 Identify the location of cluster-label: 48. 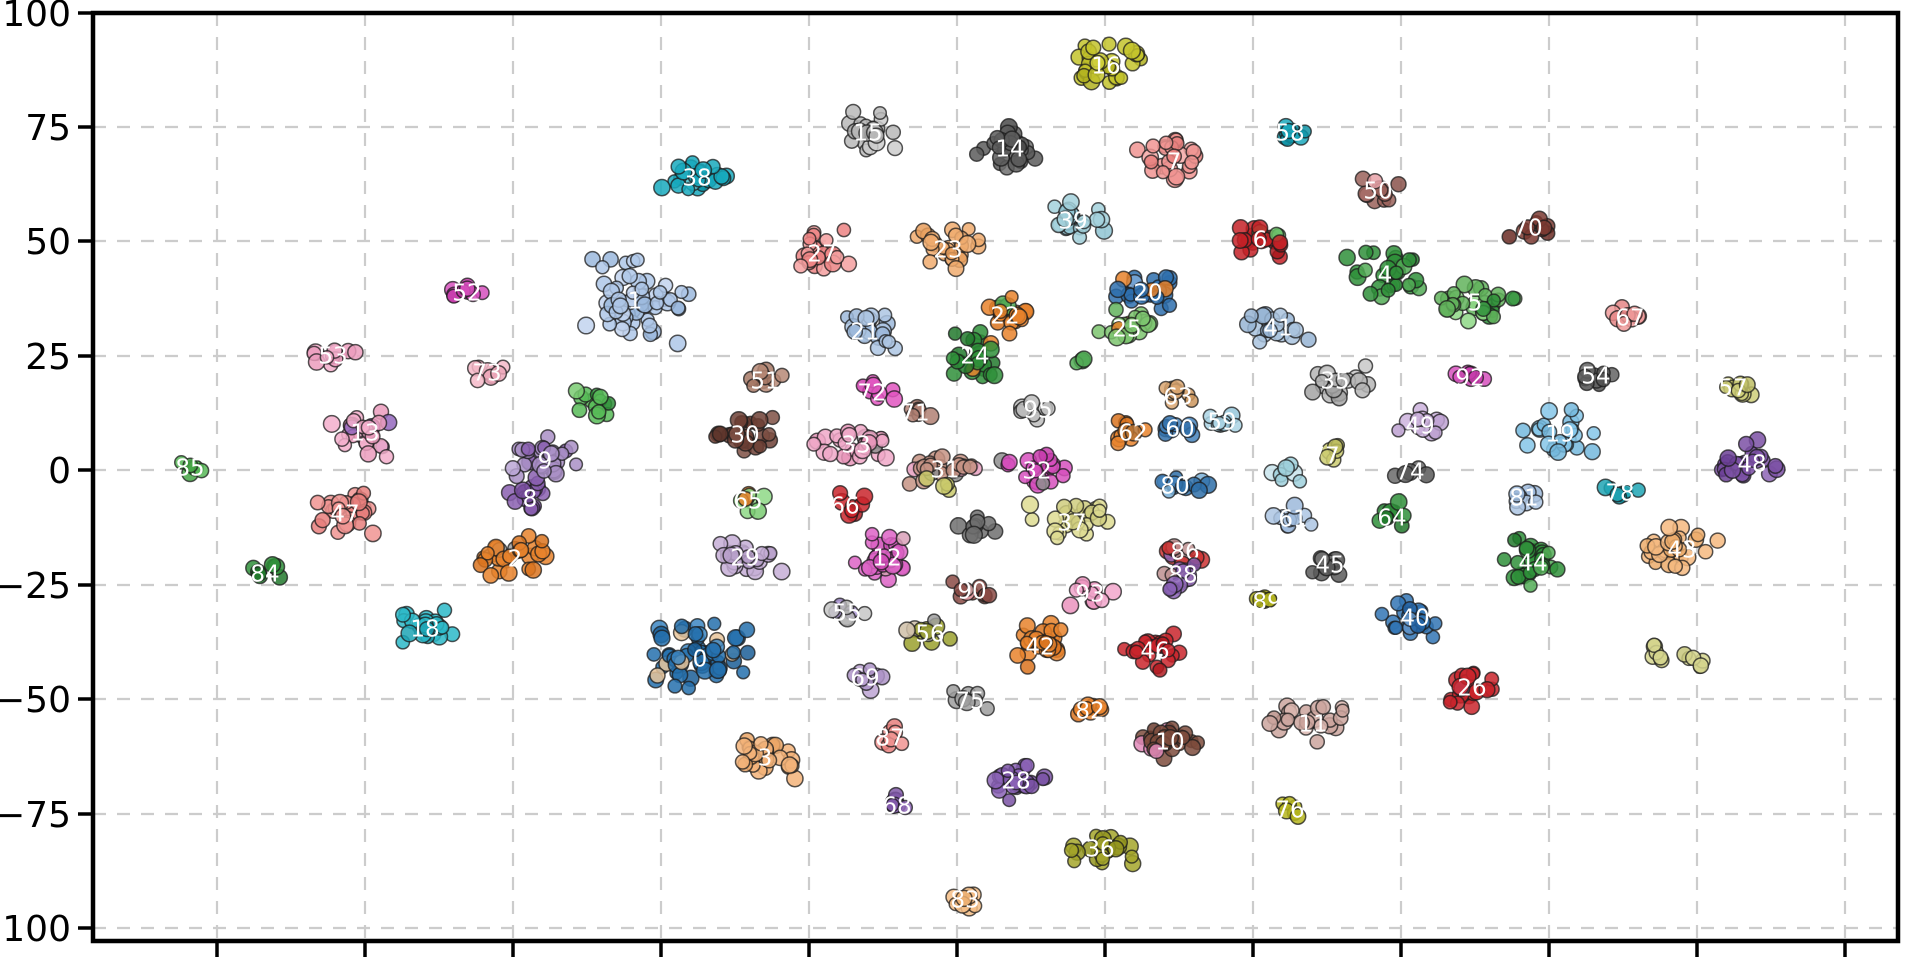
(1751, 464).